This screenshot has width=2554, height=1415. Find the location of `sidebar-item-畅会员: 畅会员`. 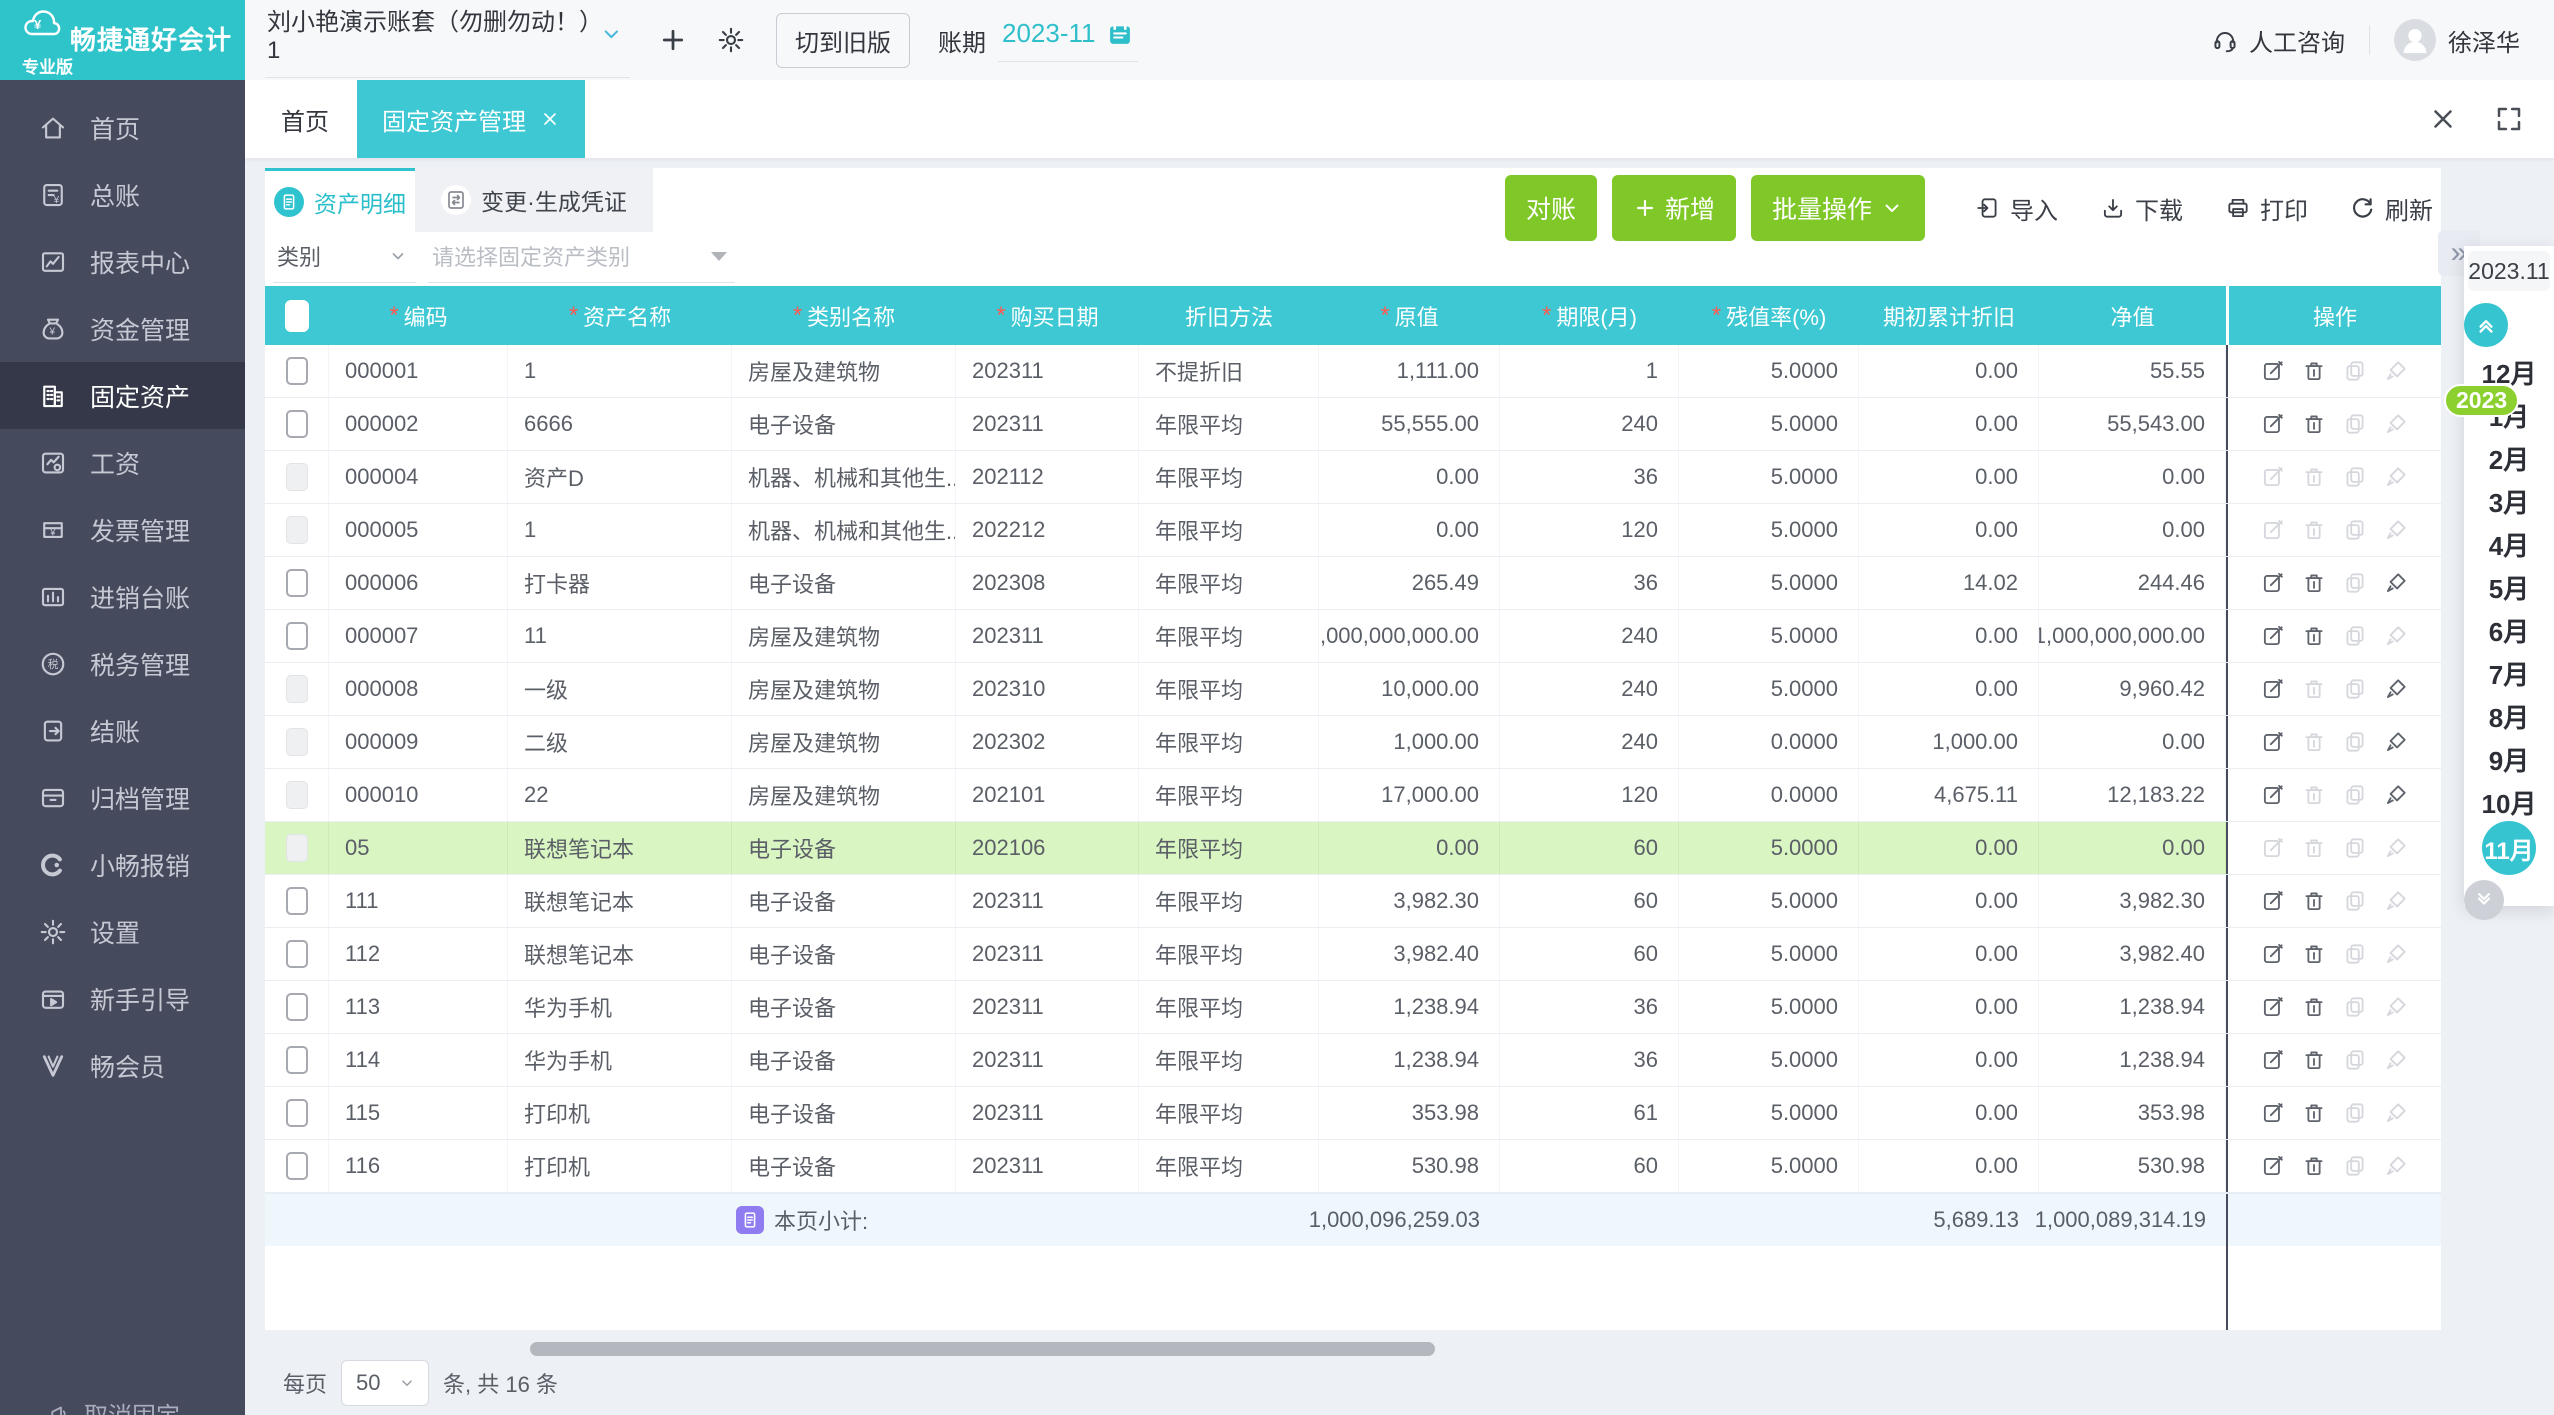

sidebar-item-畅会员: 畅会员 is located at coordinates (122, 1065).